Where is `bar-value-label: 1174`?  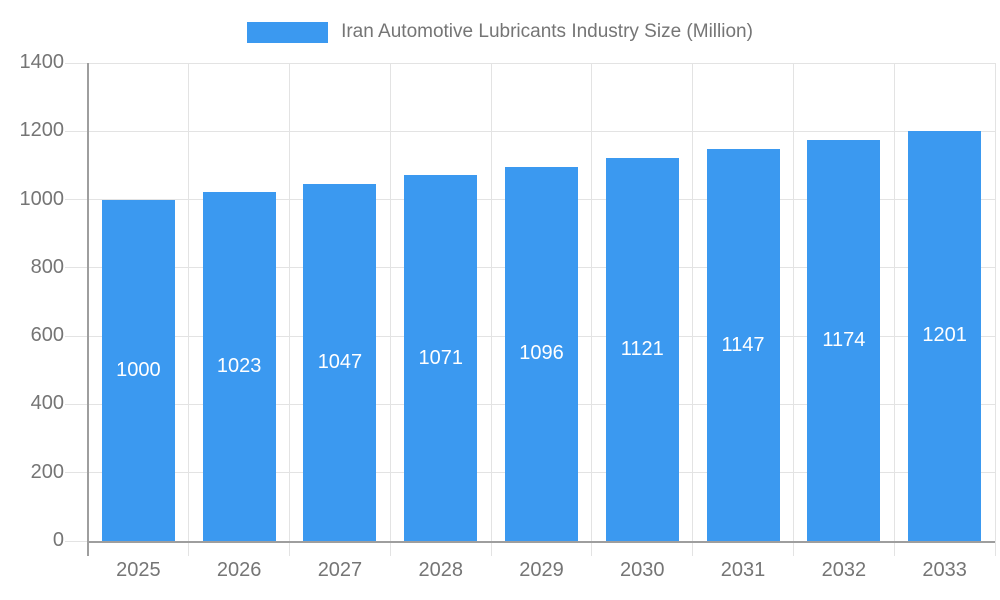 bar-value-label: 1174 is located at coordinates (844, 340).